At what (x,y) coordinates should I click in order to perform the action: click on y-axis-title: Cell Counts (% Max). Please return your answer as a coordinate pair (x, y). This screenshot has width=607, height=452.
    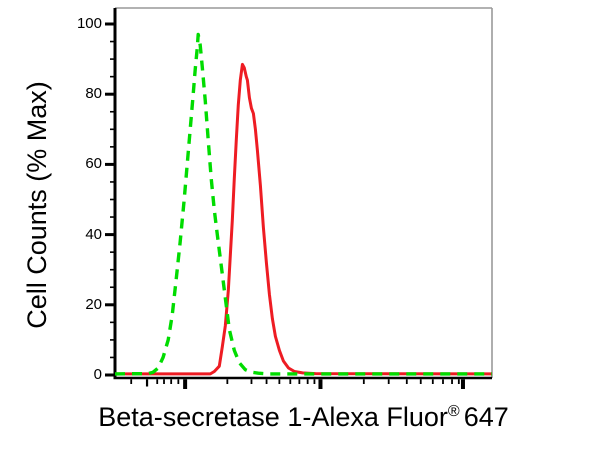
    Looking at the image, I should click on (37, 205).